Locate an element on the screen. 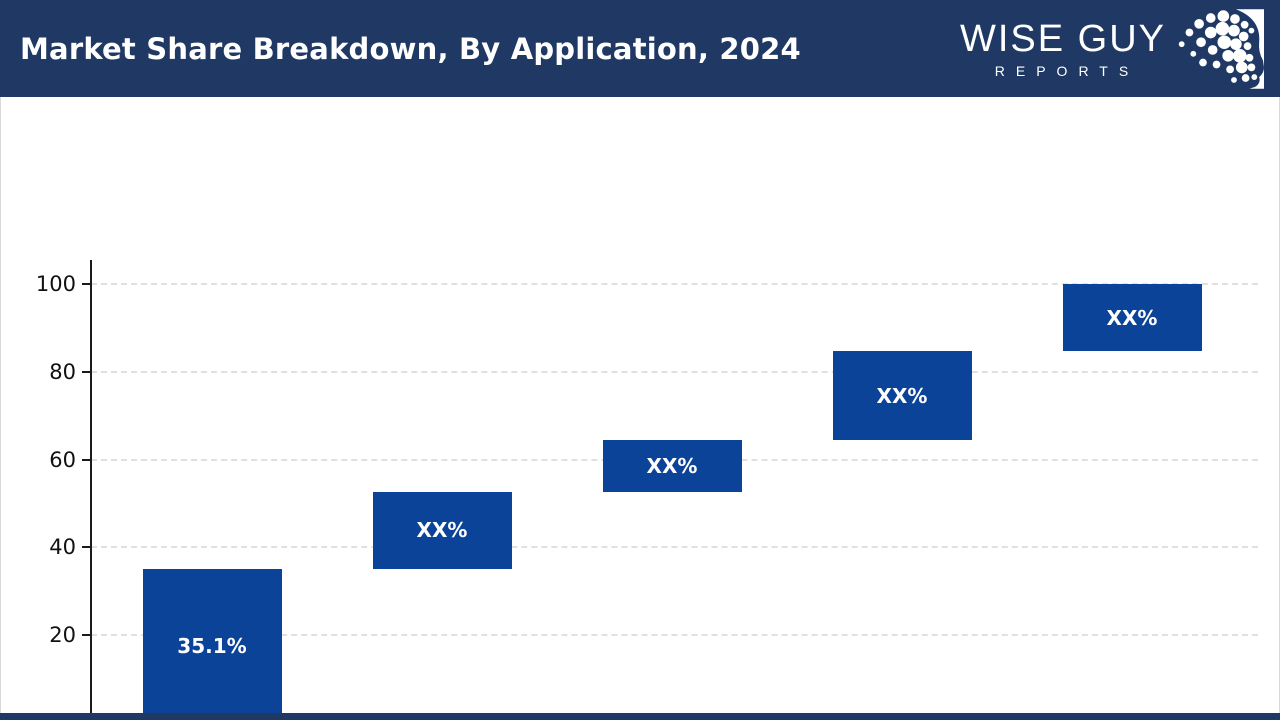 This screenshot has height=720, width=1280. logo-wordmark: WISE GUY is located at coordinates (1062, 38).